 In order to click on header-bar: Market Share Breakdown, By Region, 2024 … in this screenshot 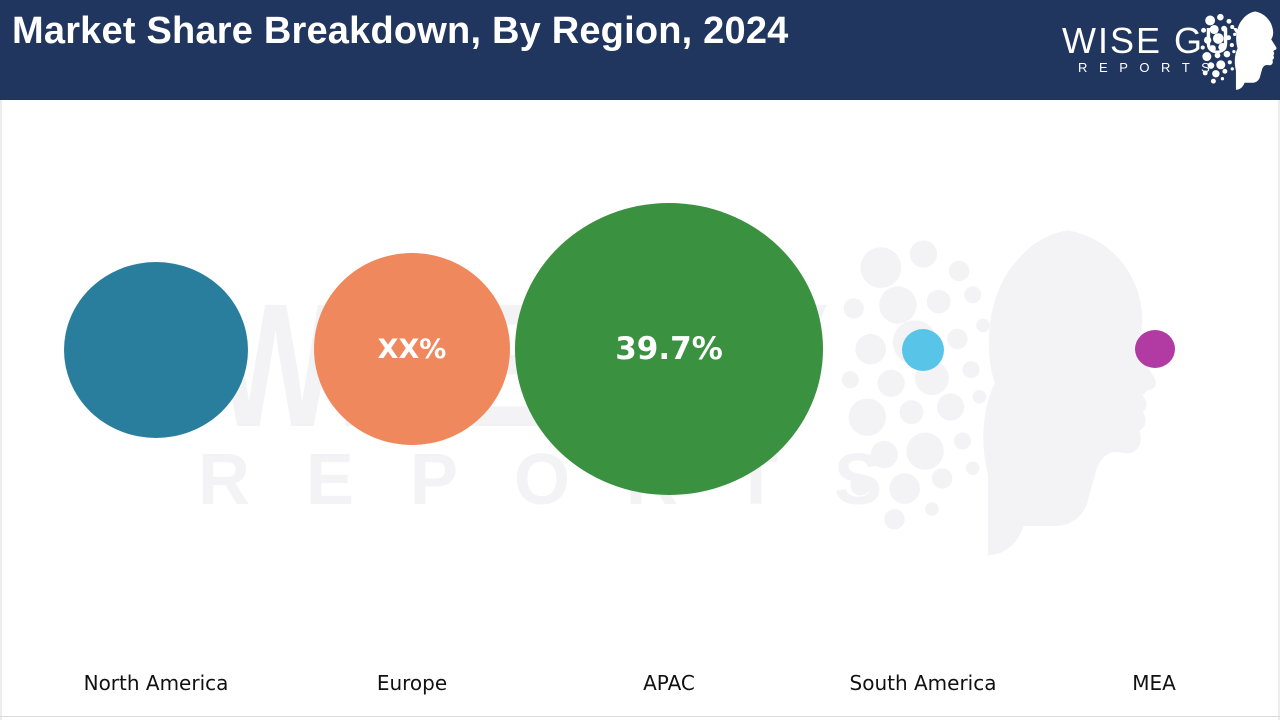, I will do `click(640, 50)`.